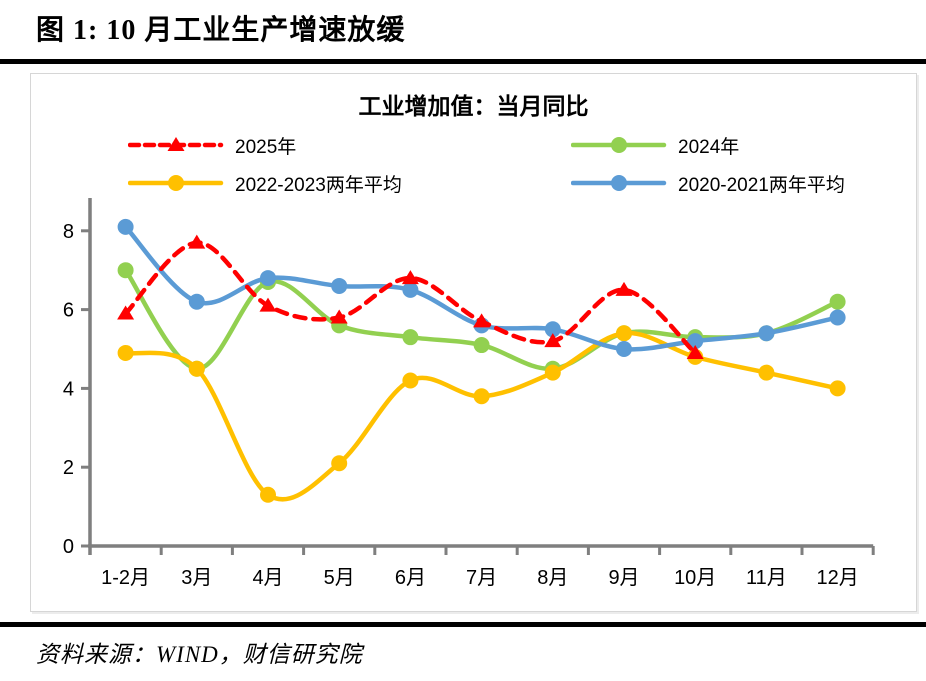 The image size is (926, 681). What do you see at coordinates (68, 232) in the screenshot?
I see `svg-text: 8` at bounding box center [68, 232].